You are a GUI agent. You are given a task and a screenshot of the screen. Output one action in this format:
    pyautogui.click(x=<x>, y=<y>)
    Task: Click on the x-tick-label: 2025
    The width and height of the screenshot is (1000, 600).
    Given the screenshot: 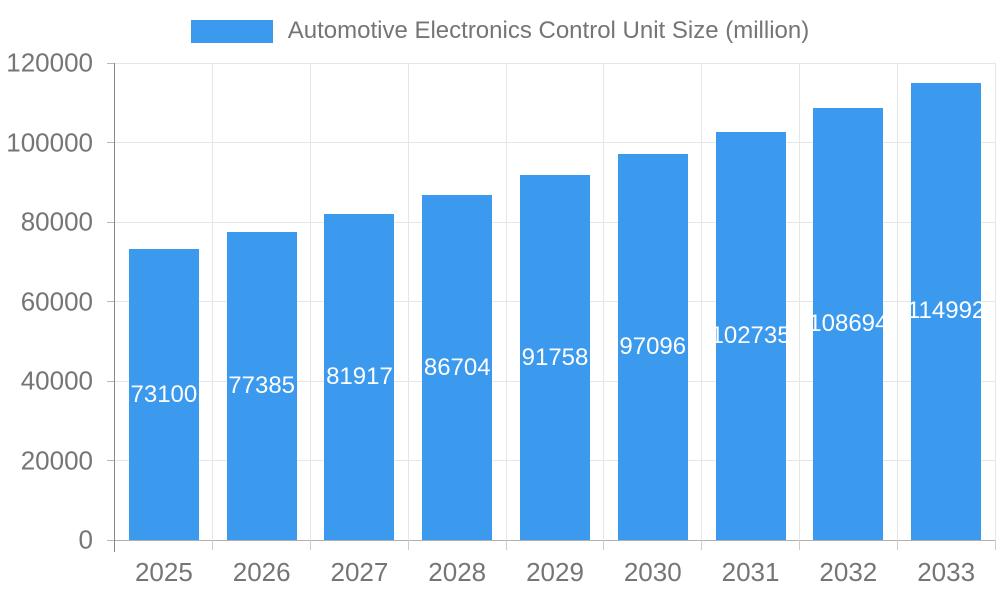 What is the action you would take?
    pyautogui.click(x=163, y=572)
    